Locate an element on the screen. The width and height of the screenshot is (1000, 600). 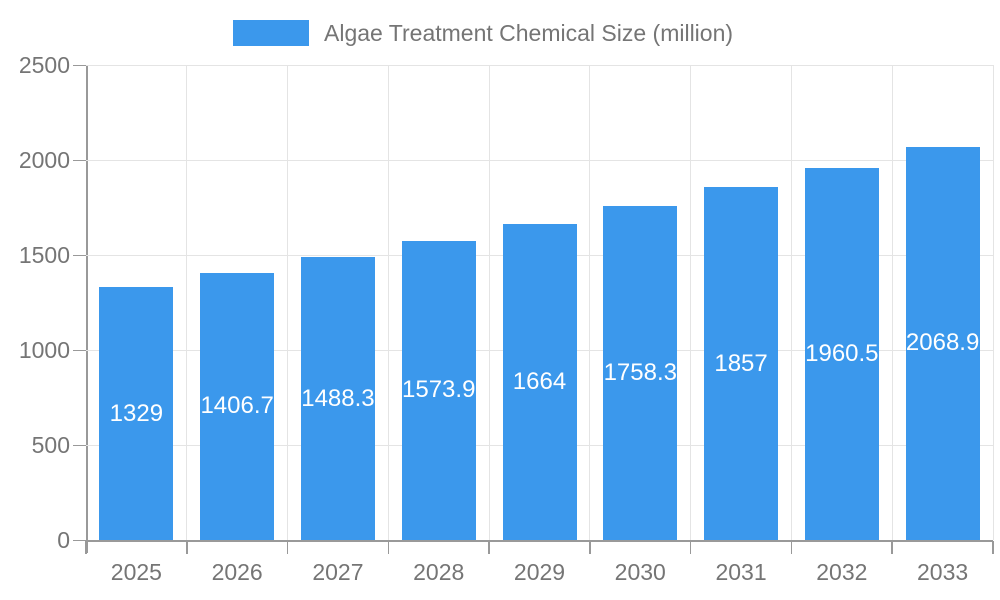
y-axis-tick-label: 500 is located at coordinates (50, 445).